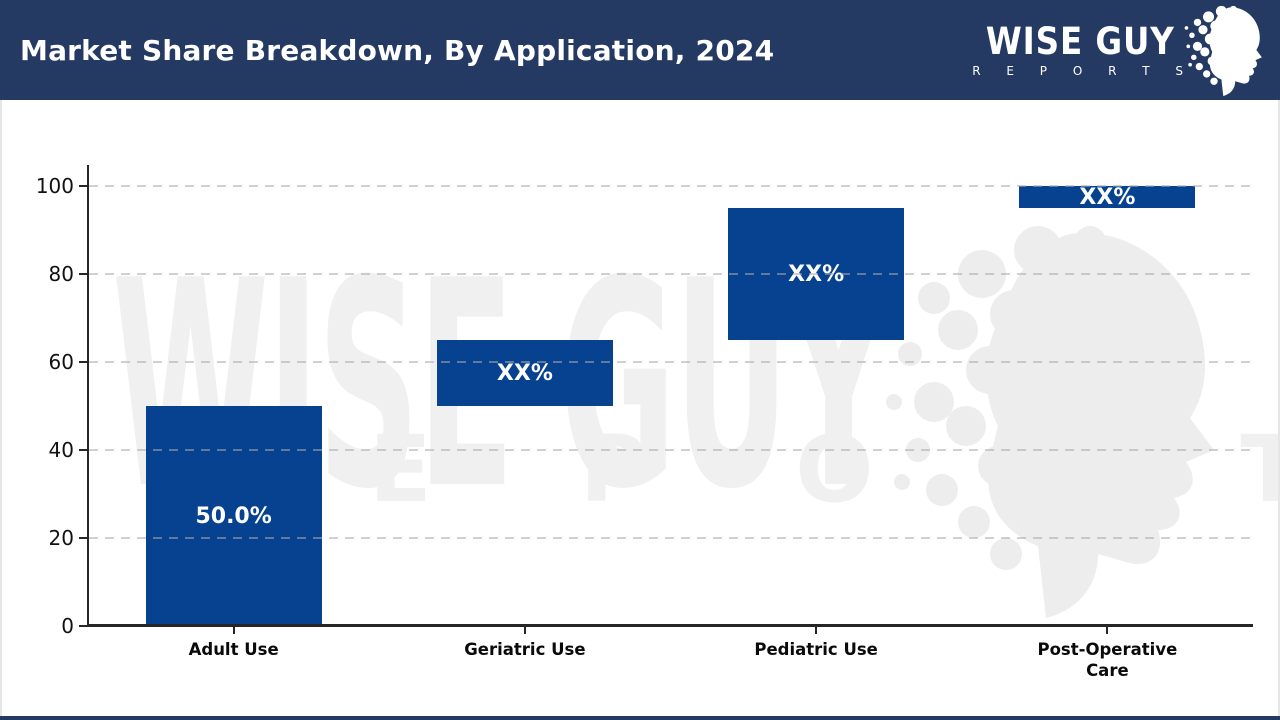 Image resolution: width=1280 pixels, height=720 pixels. Describe the element at coordinates (670, 625) in the screenshot. I see `x-axis-spine` at that location.